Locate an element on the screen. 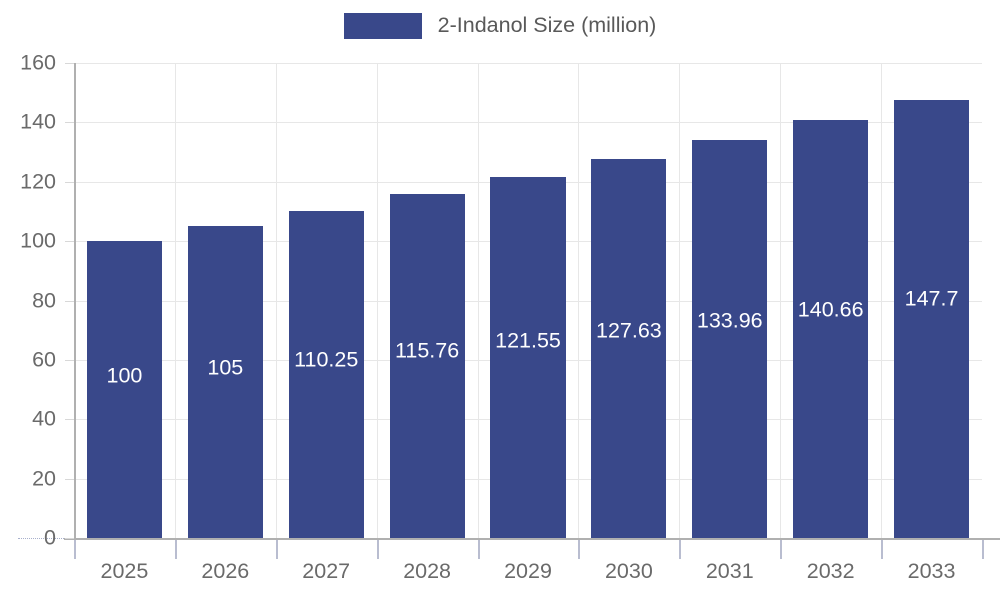  x-tick-label: 2032 is located at coordinates (830, 571).